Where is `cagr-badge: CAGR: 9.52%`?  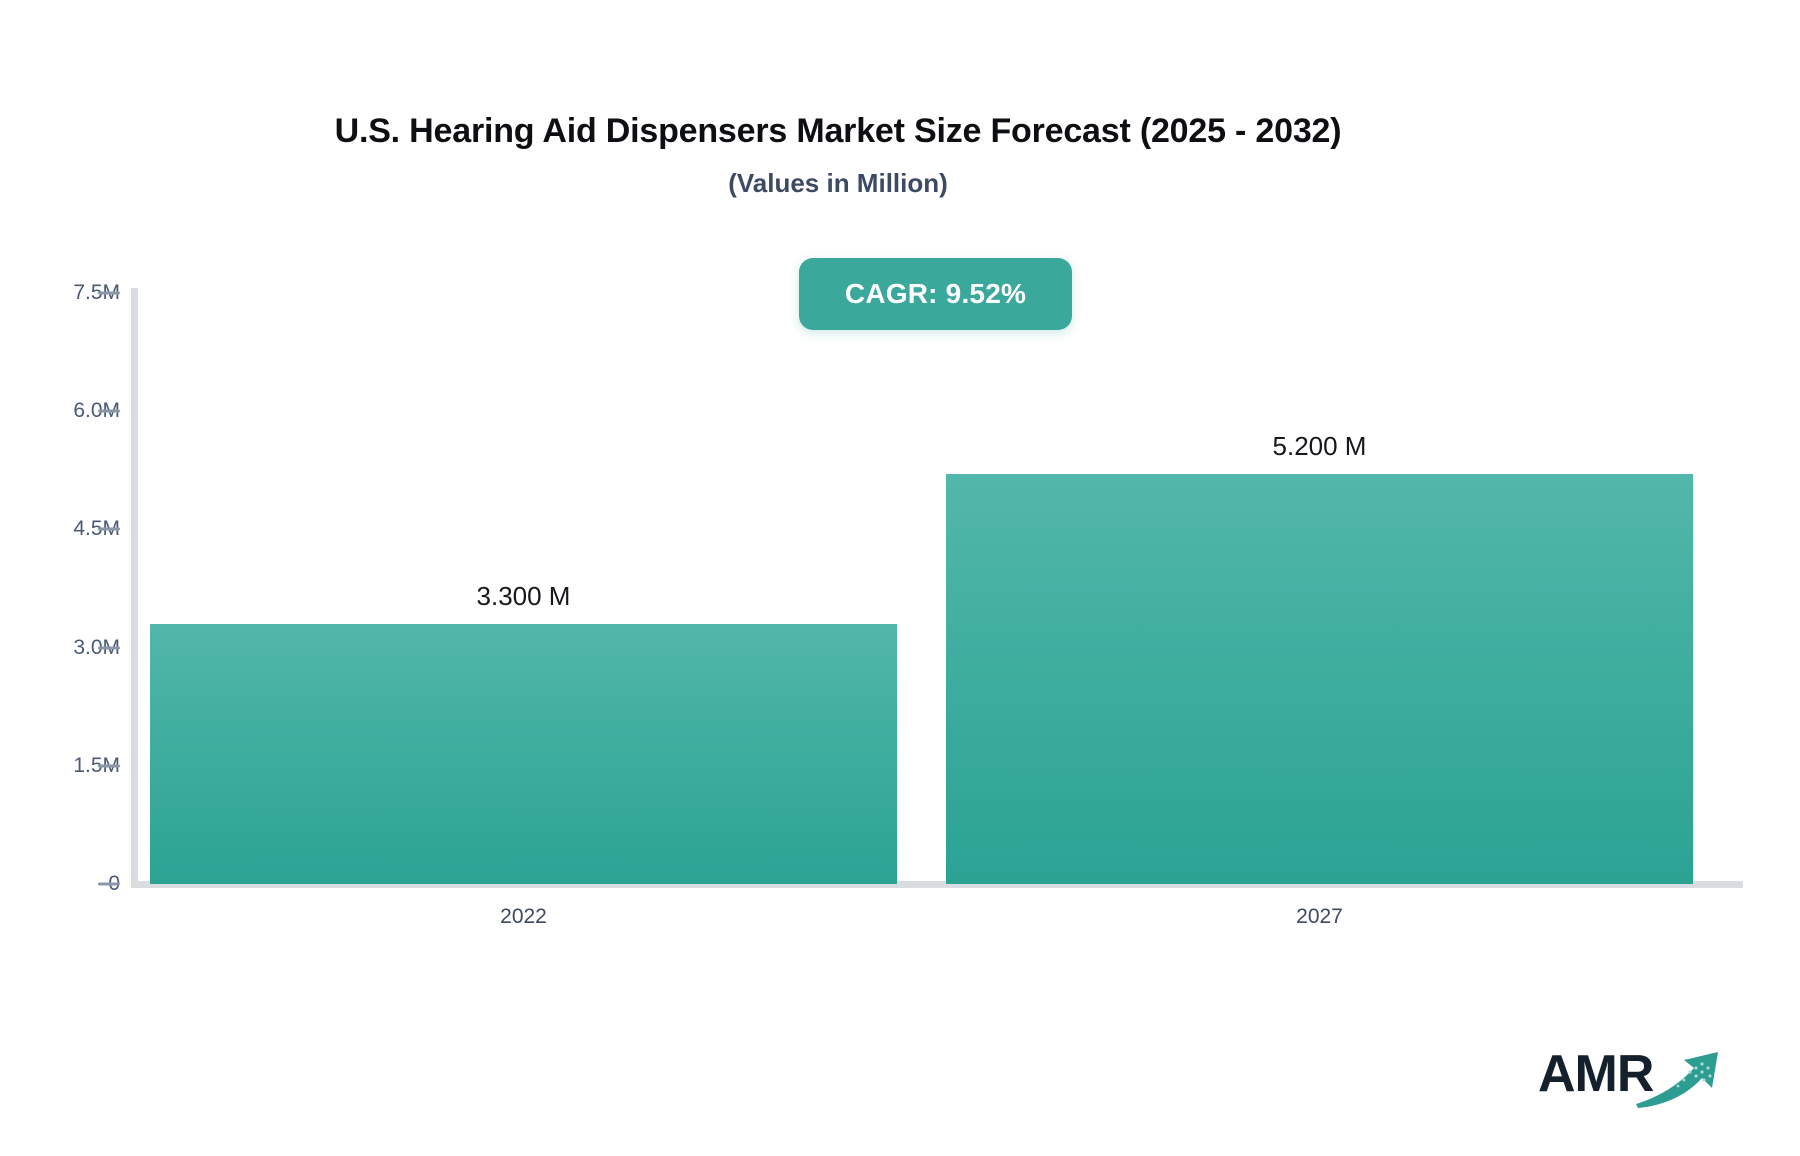 cagr-badge: CAGR: 9.52% is located at coordinates (935, 294).